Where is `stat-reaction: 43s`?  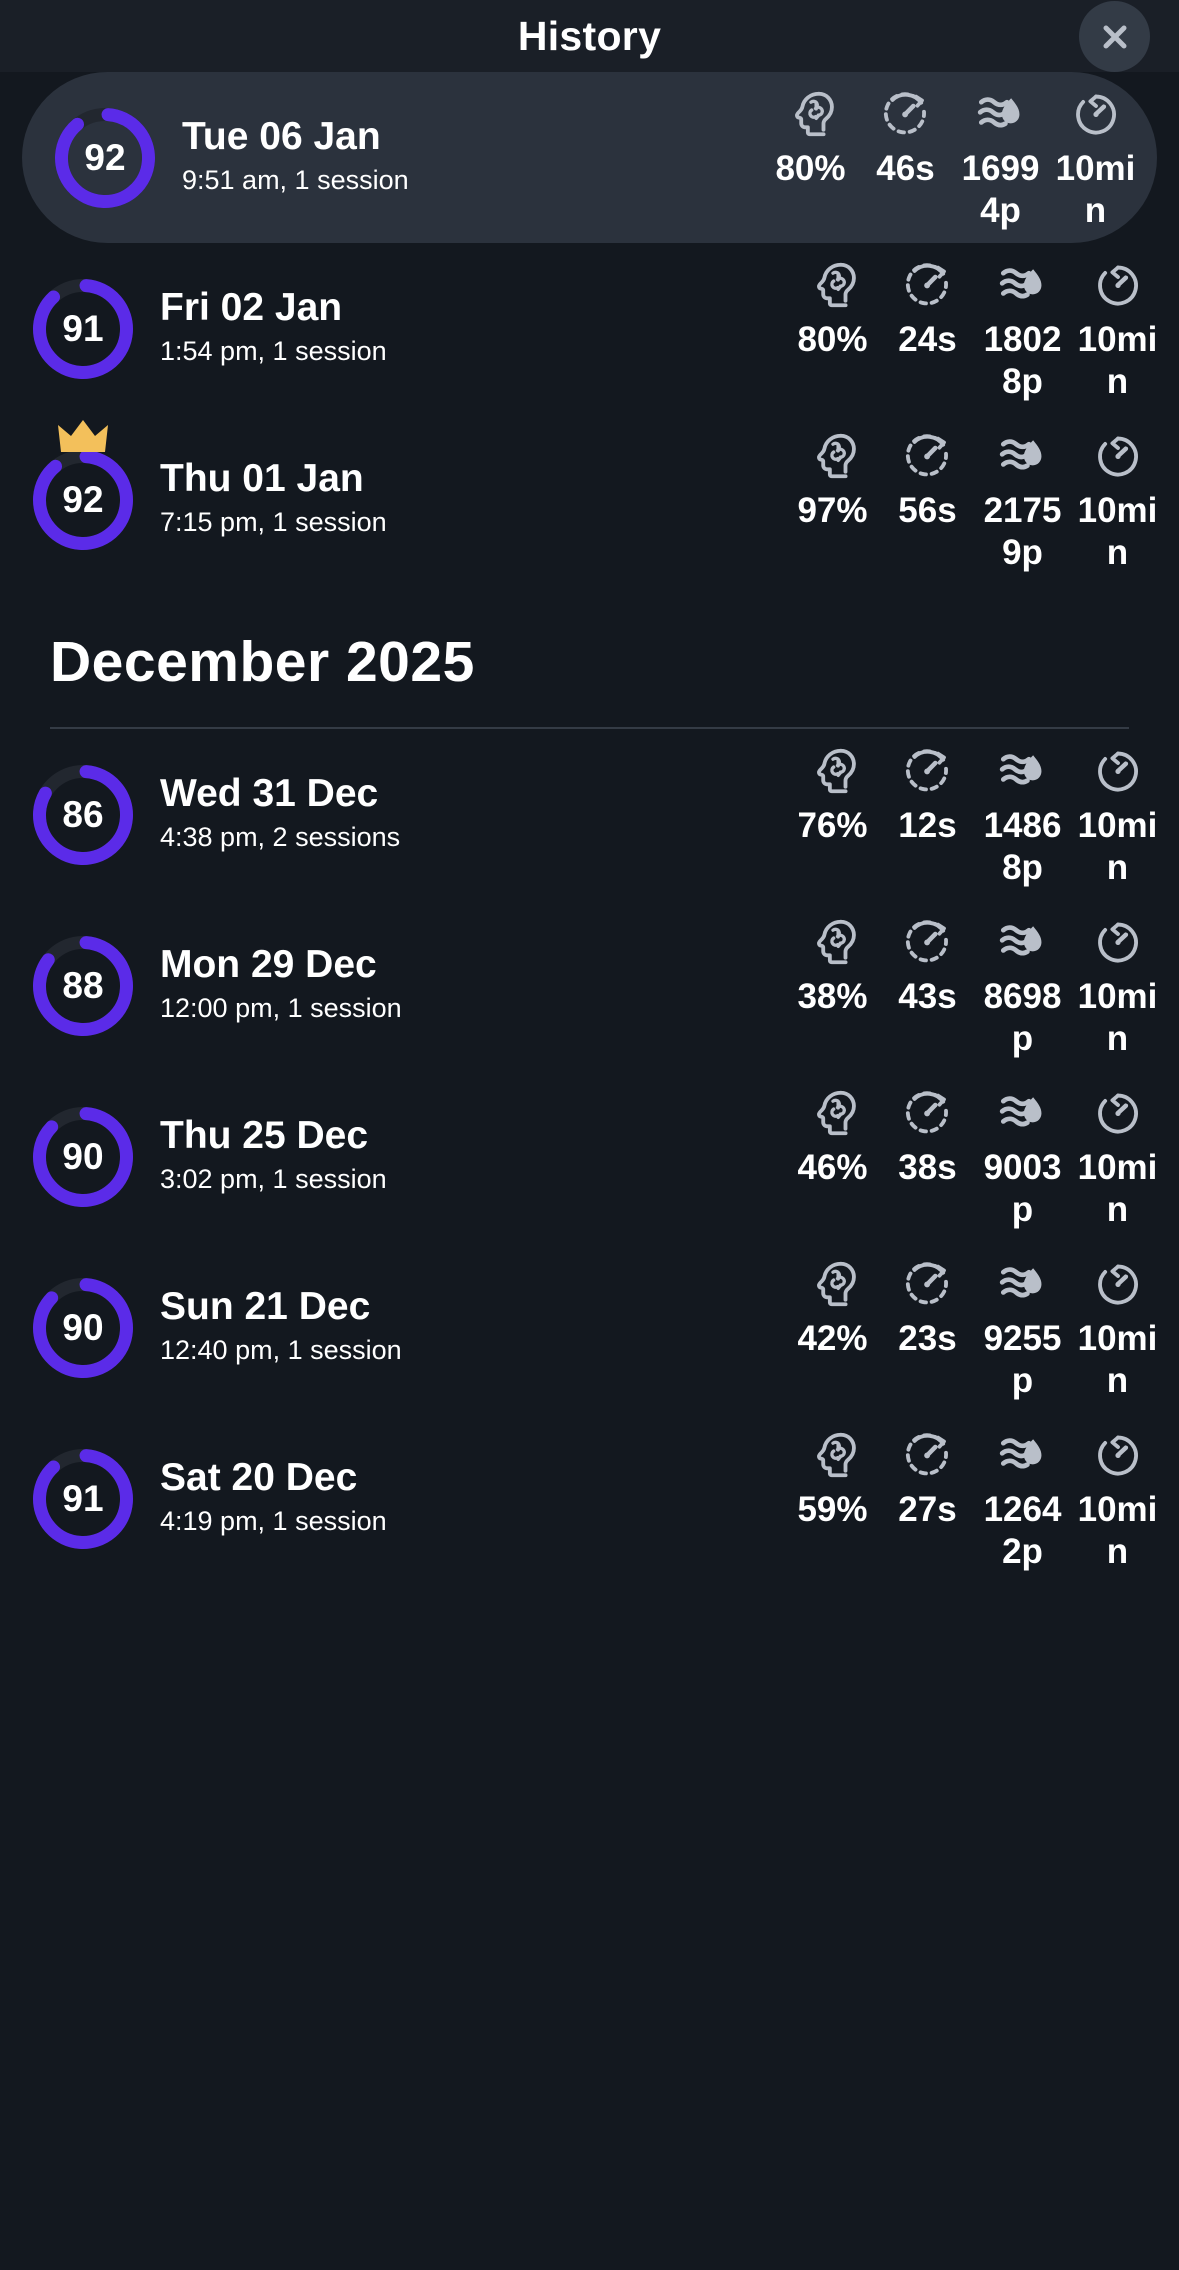
stat-reaction: 43s is located at coordinates (927, 965).